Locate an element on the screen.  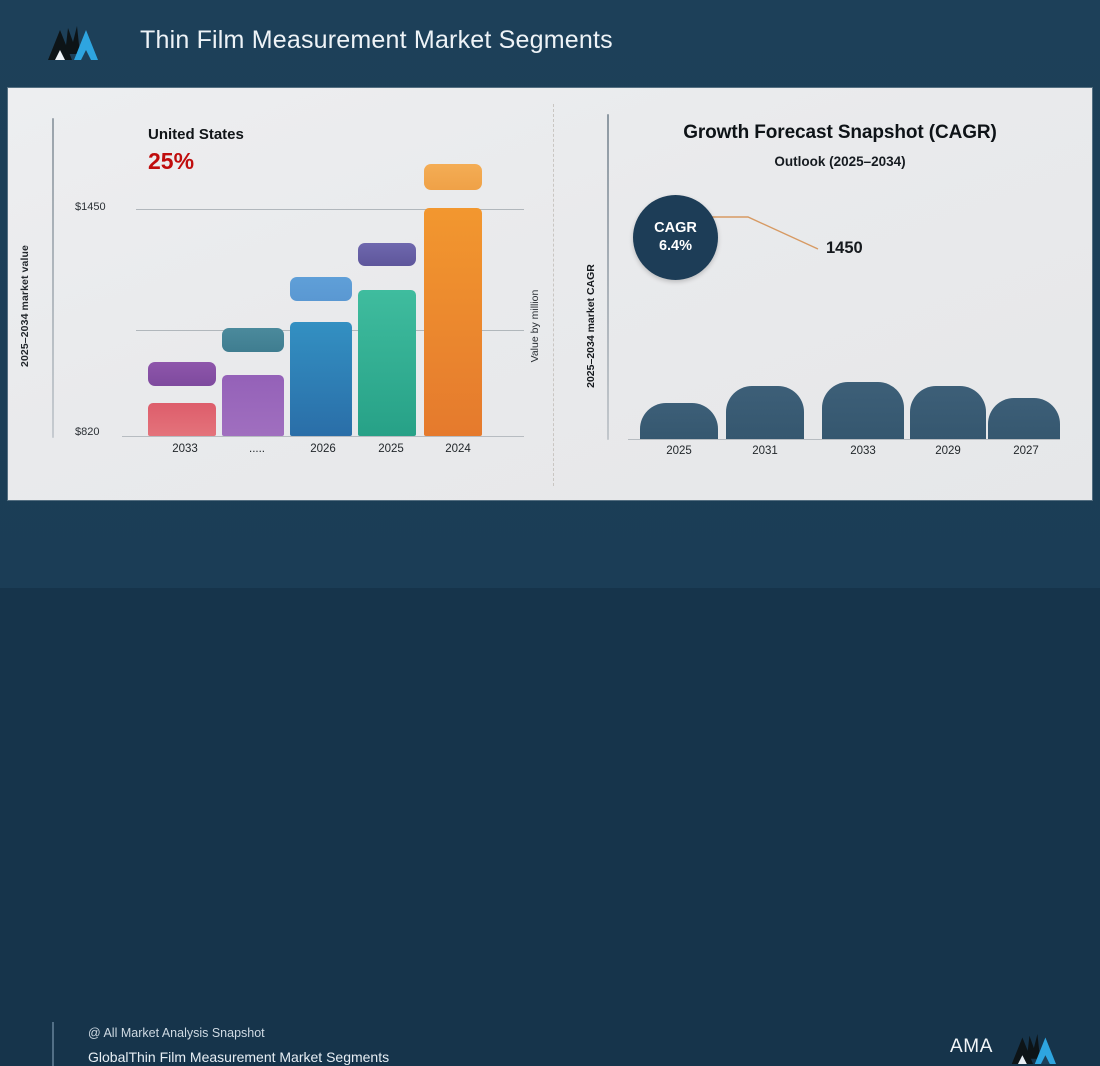
x-label-r-2025: 2025 is located at coordinates (679, 451).